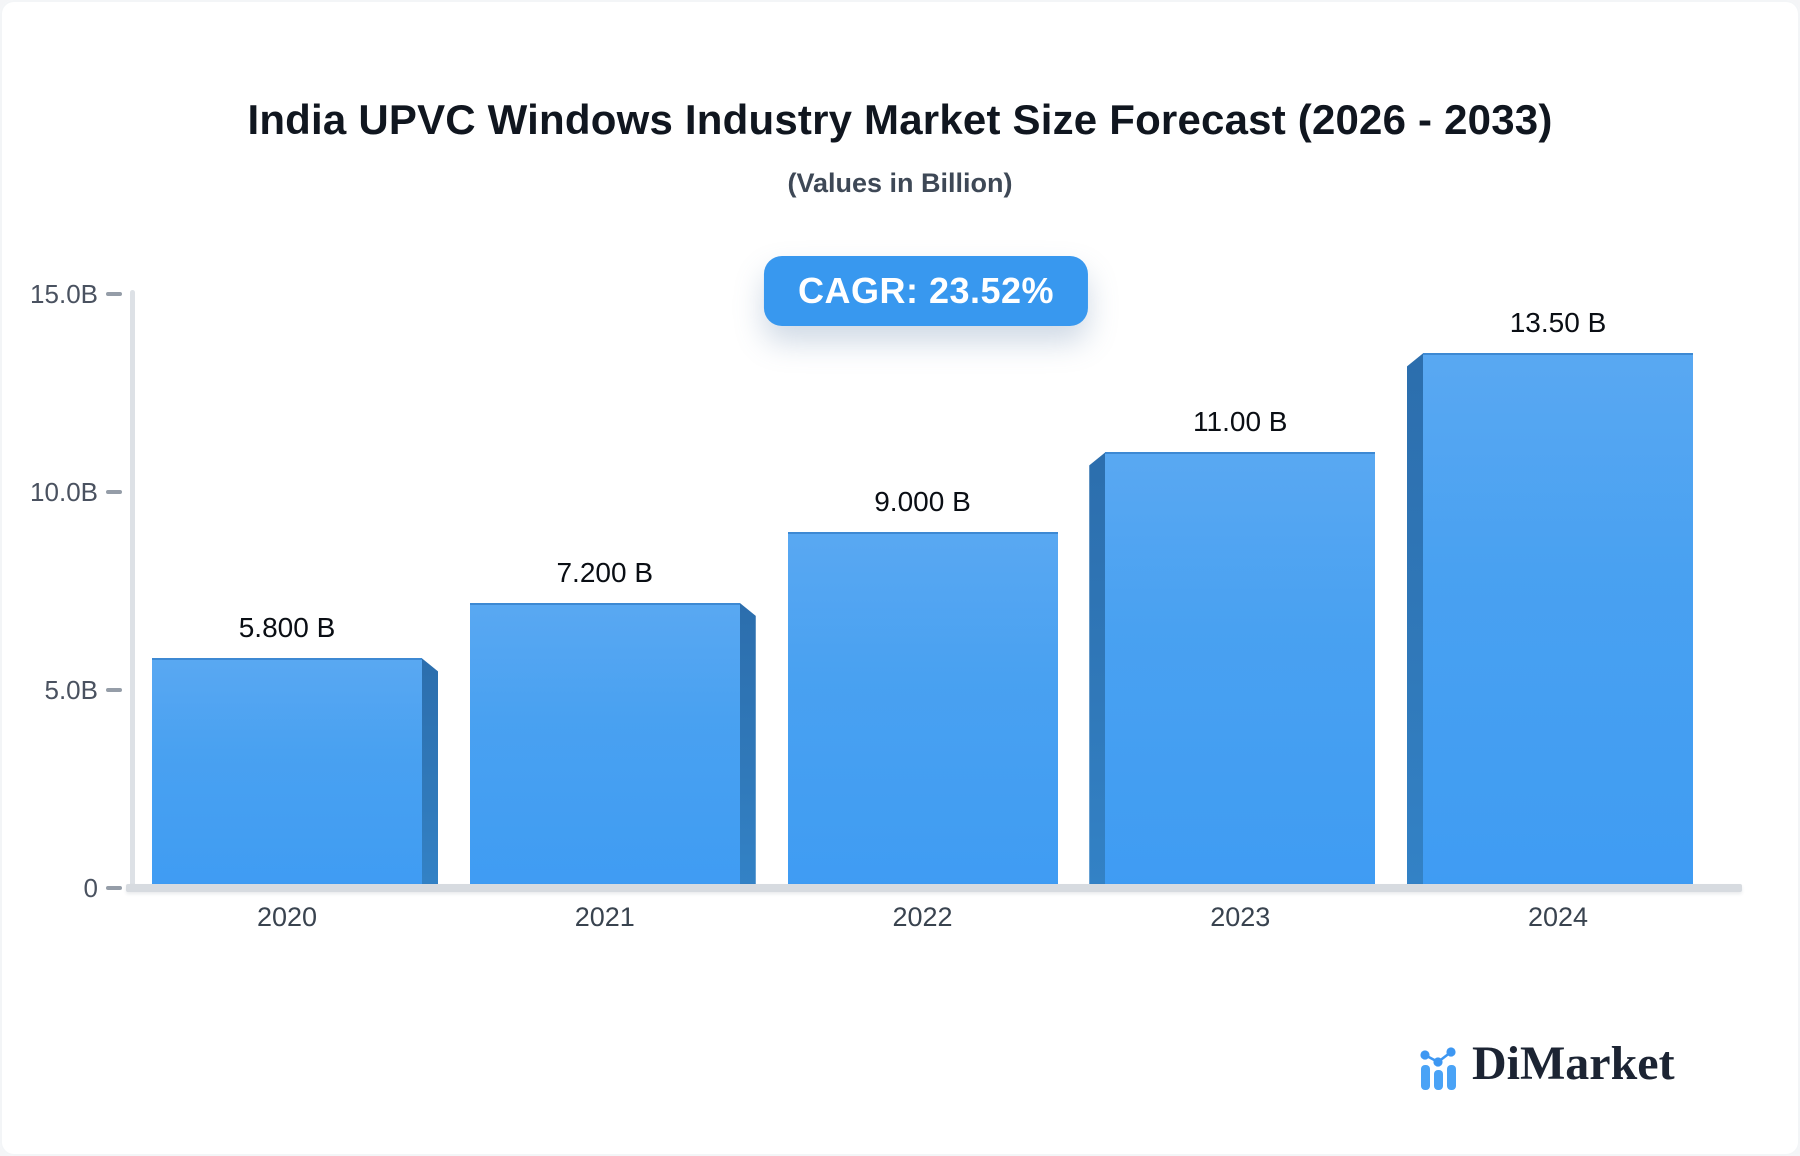  Describe the element at coordinates (71, 689) in the screenshot. I see `y-tick-label: 5.0B` at that location.